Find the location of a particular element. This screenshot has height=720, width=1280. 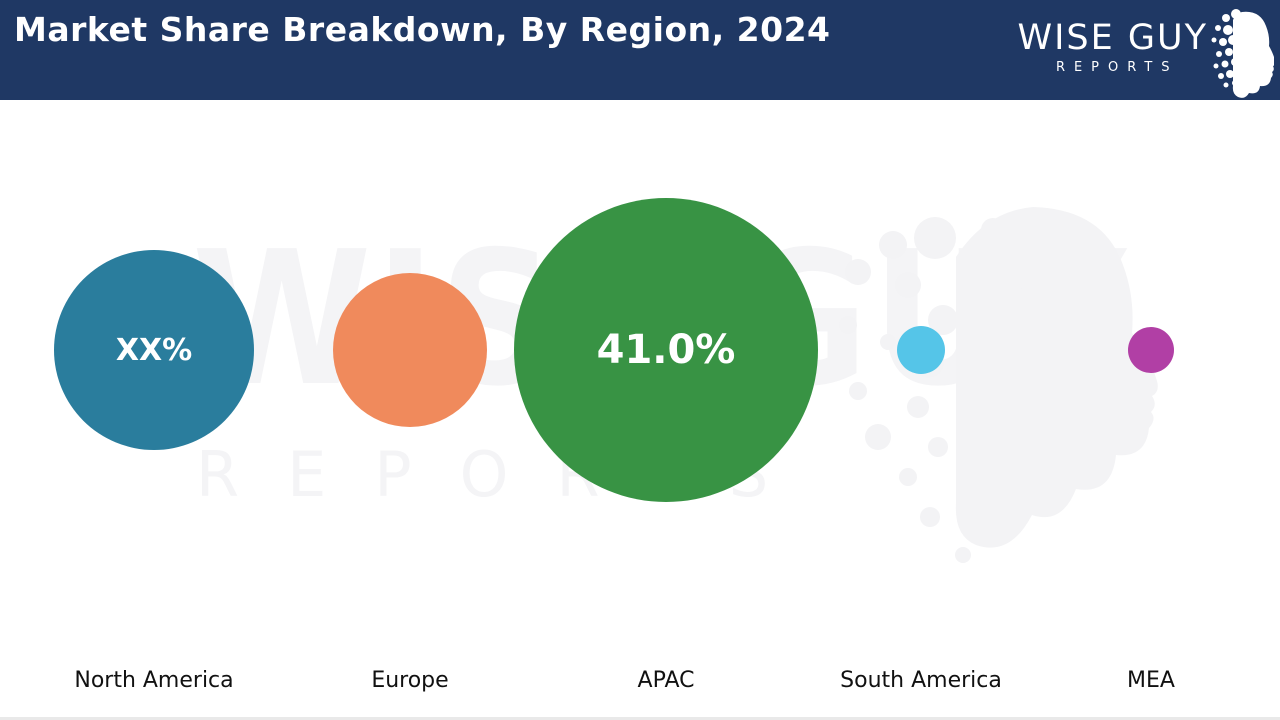

logo-wordmark: WISE GUY is located at coordinates (1112, 38).